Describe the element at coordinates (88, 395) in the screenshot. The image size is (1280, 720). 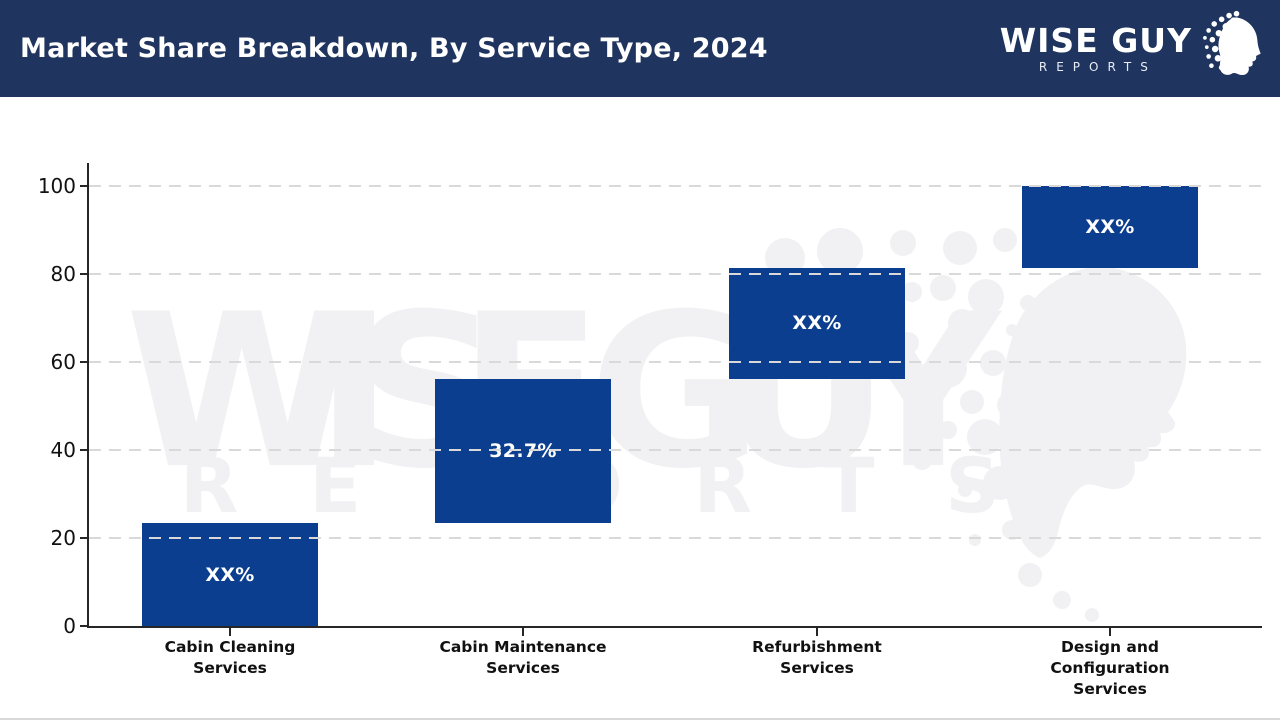
I see `y-axis-line` at that location.